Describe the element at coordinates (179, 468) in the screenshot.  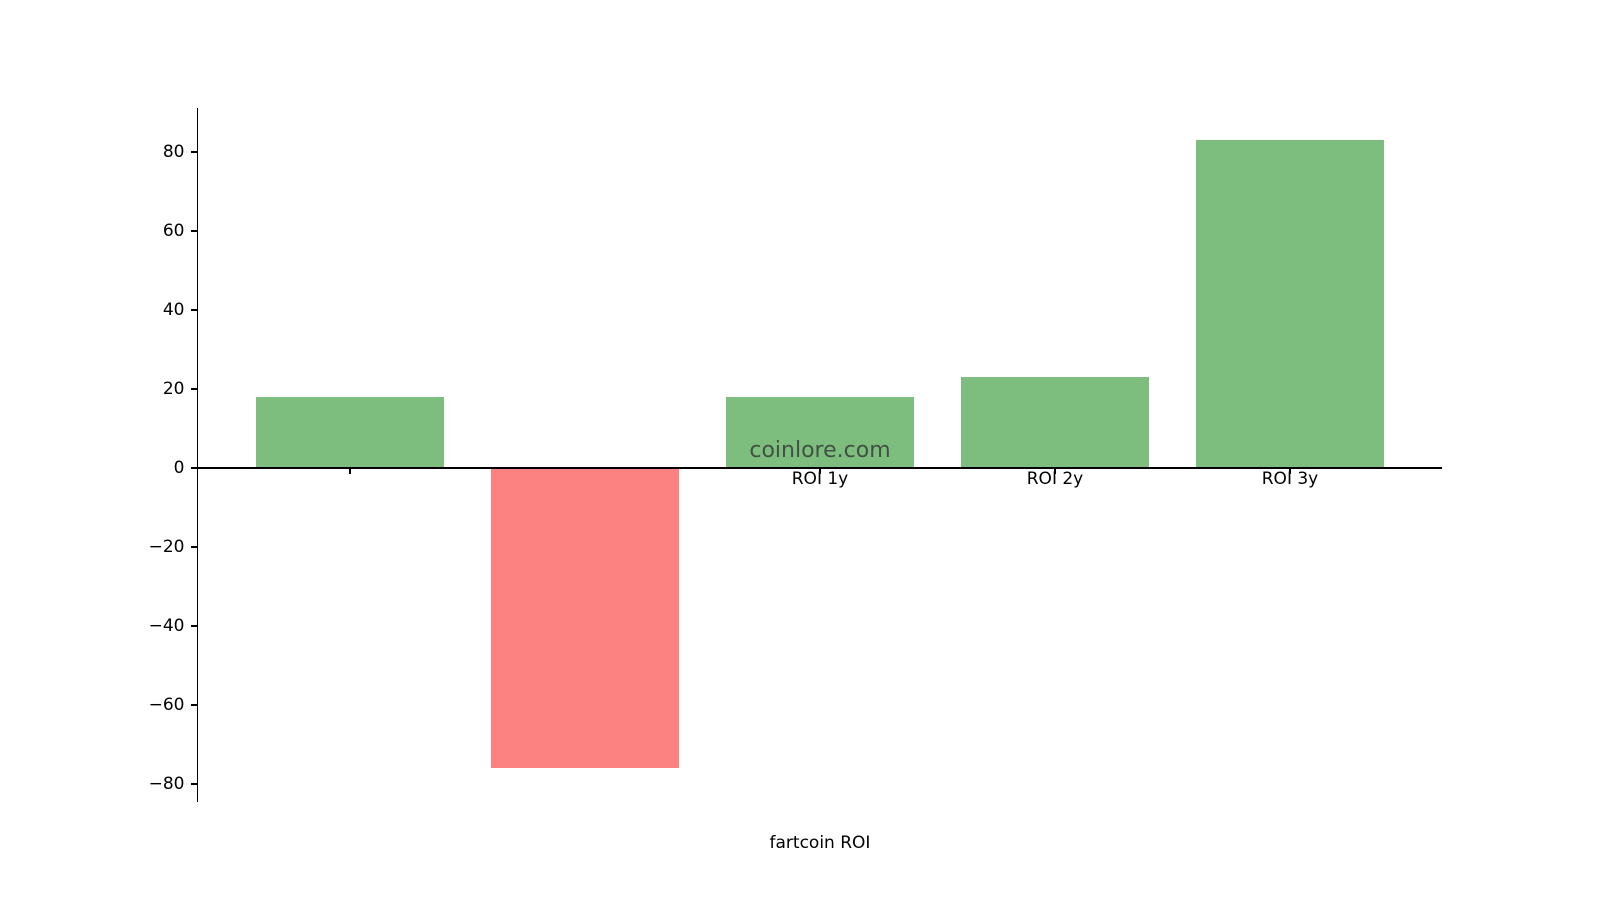
I see `y-tick-label: 0` at that location.